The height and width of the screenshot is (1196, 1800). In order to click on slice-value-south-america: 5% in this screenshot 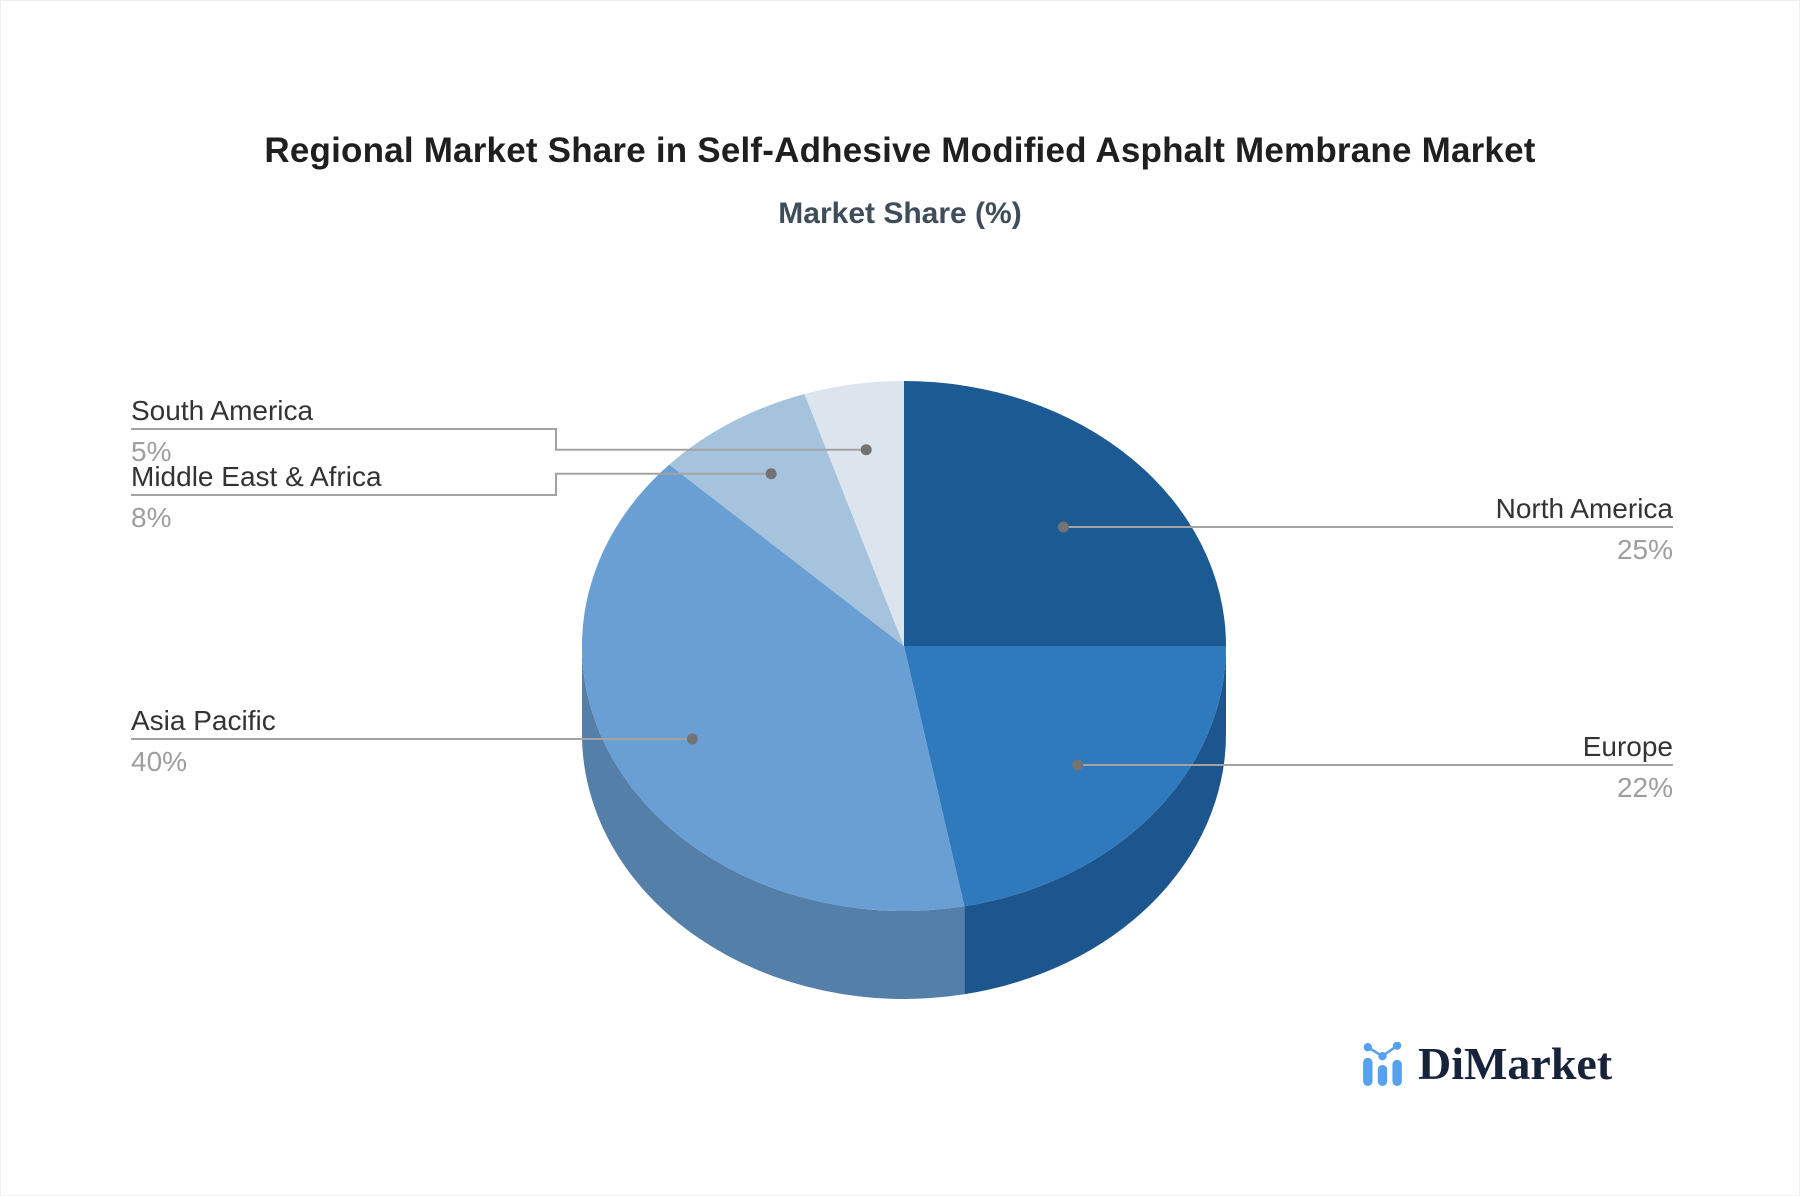, I will do `click(151, 451)`.